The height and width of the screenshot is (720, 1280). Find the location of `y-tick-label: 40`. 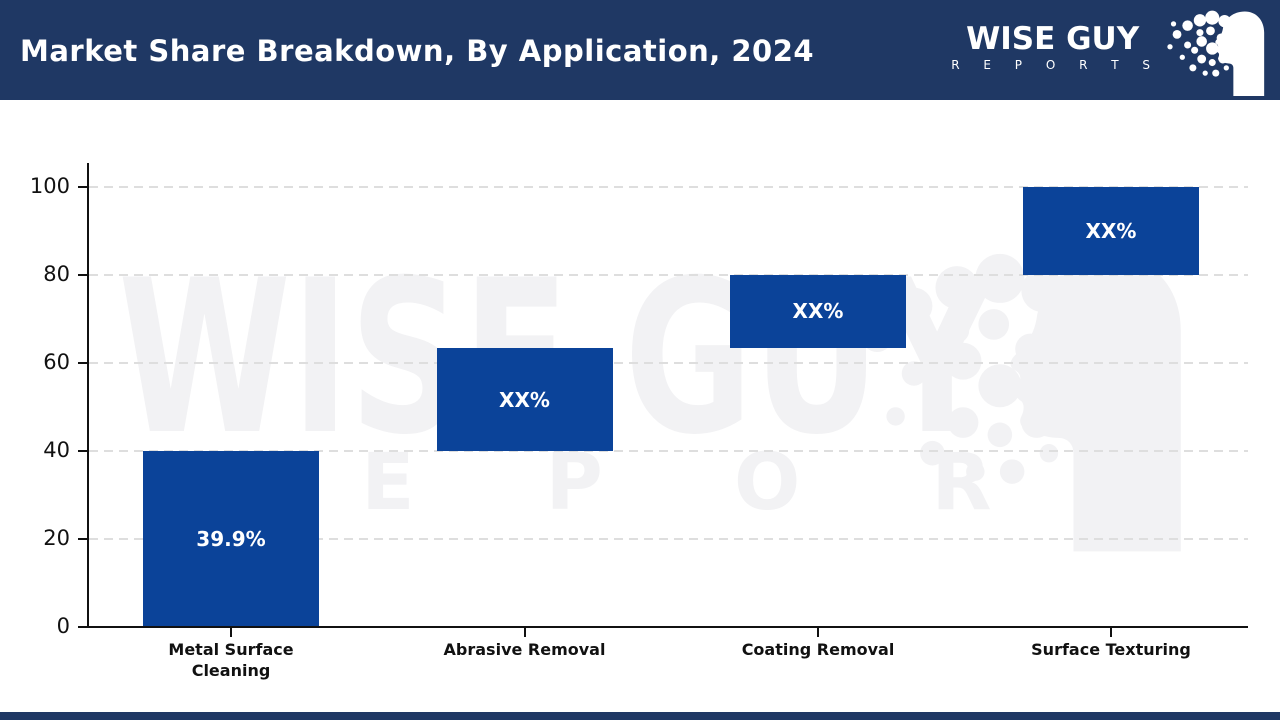

y-tick-label: 40 is located at coordinates (56, 450).